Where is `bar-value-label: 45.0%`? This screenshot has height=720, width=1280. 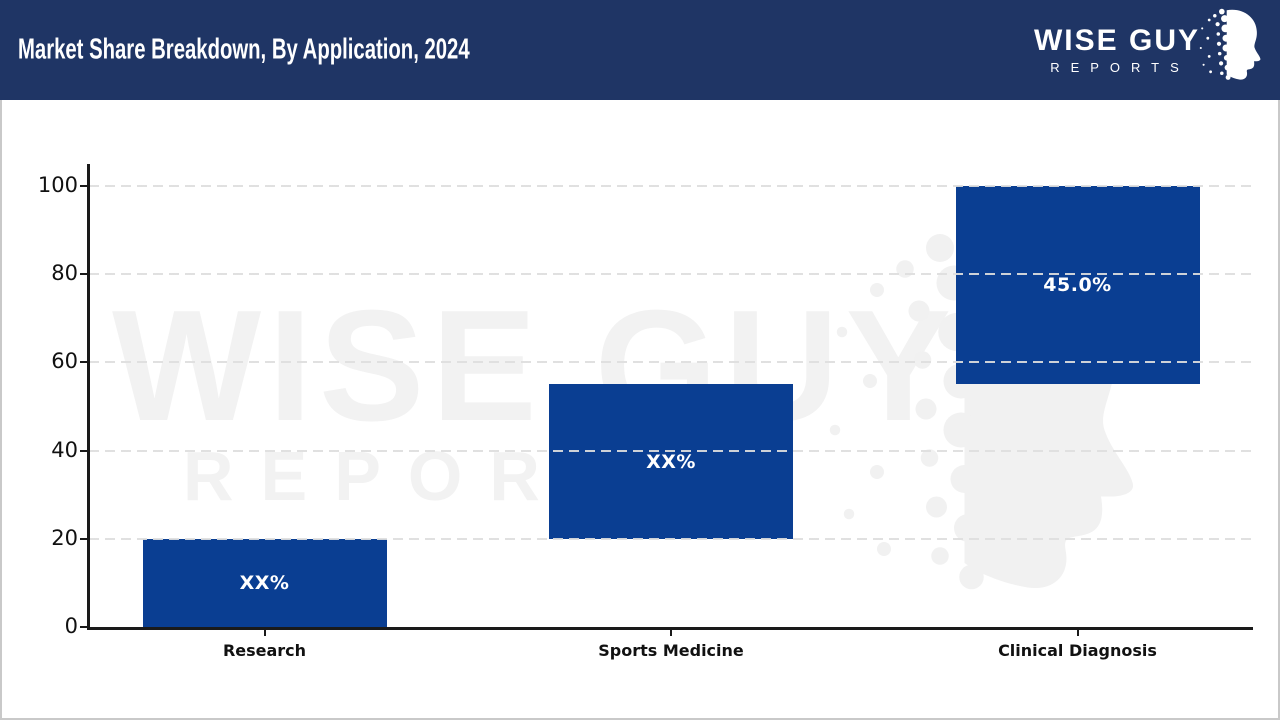
bar-value-label: 45.0% is located at coordinates (1077, 285).